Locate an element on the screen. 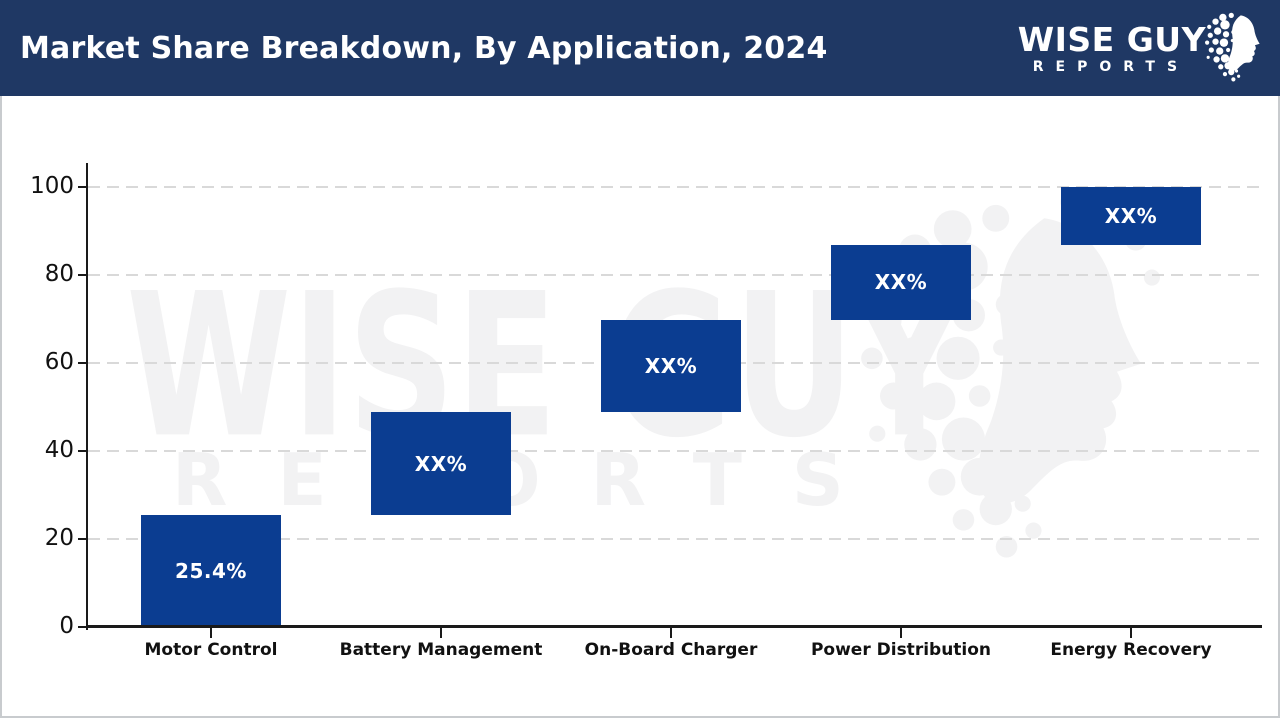 This screenshot has width=1280, height=720. bar: 25.4% is located at coordinates (211, 571).